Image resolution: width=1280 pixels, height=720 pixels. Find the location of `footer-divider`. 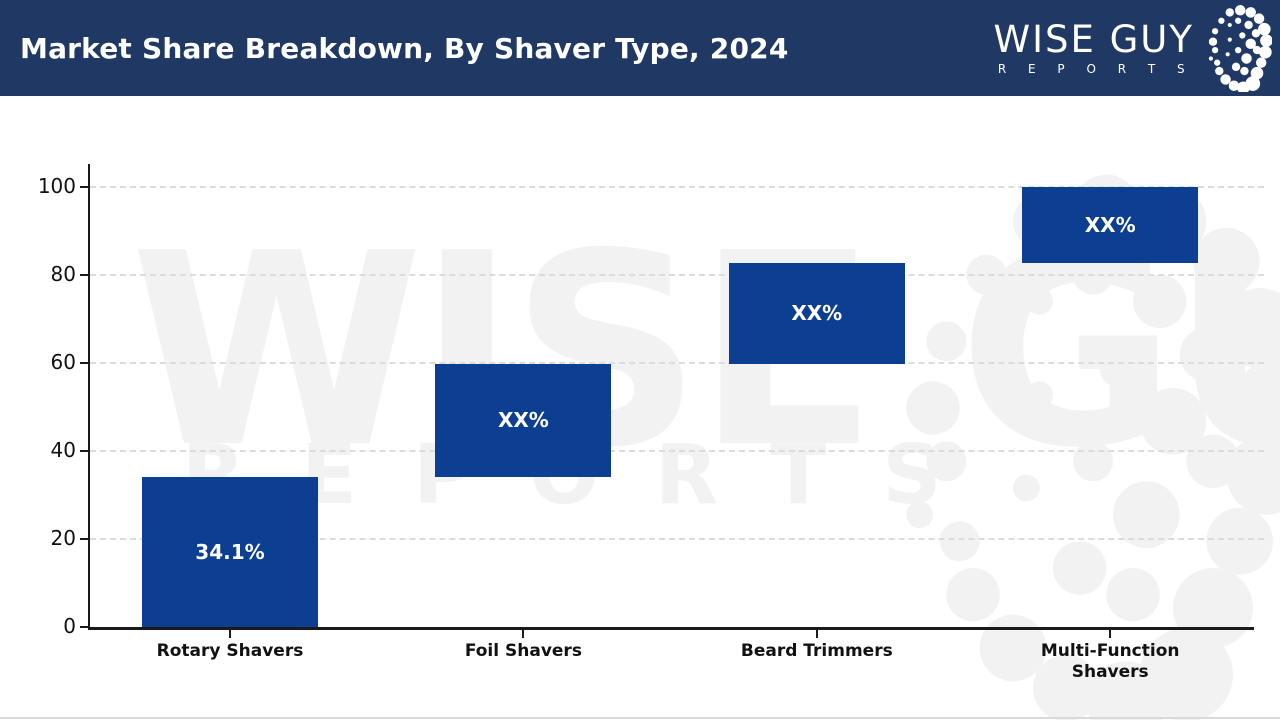

footer-divider is located at coordinates (640, 718).